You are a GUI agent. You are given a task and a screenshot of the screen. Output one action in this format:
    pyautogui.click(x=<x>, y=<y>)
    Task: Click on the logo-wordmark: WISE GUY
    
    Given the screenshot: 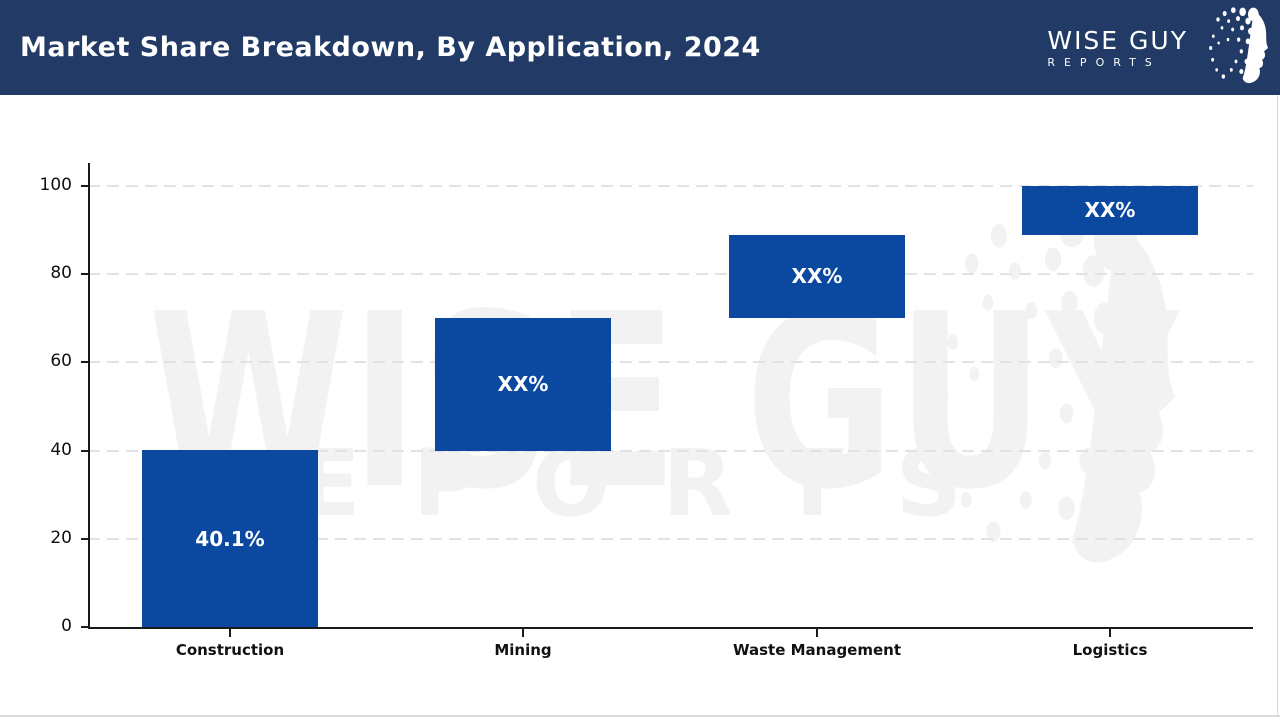 What is the action you would take?
    pyautogui.click(x=1117, y=40)
    